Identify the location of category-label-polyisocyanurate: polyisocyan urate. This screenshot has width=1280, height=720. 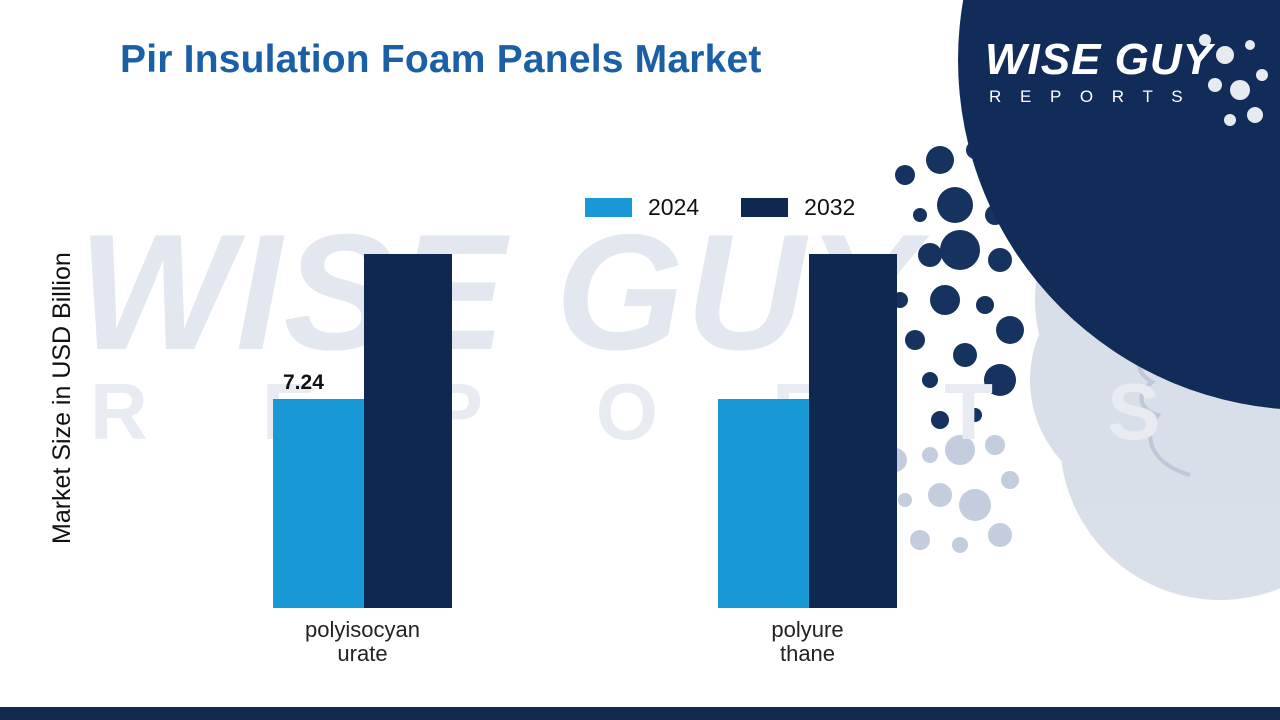
(362, 642).